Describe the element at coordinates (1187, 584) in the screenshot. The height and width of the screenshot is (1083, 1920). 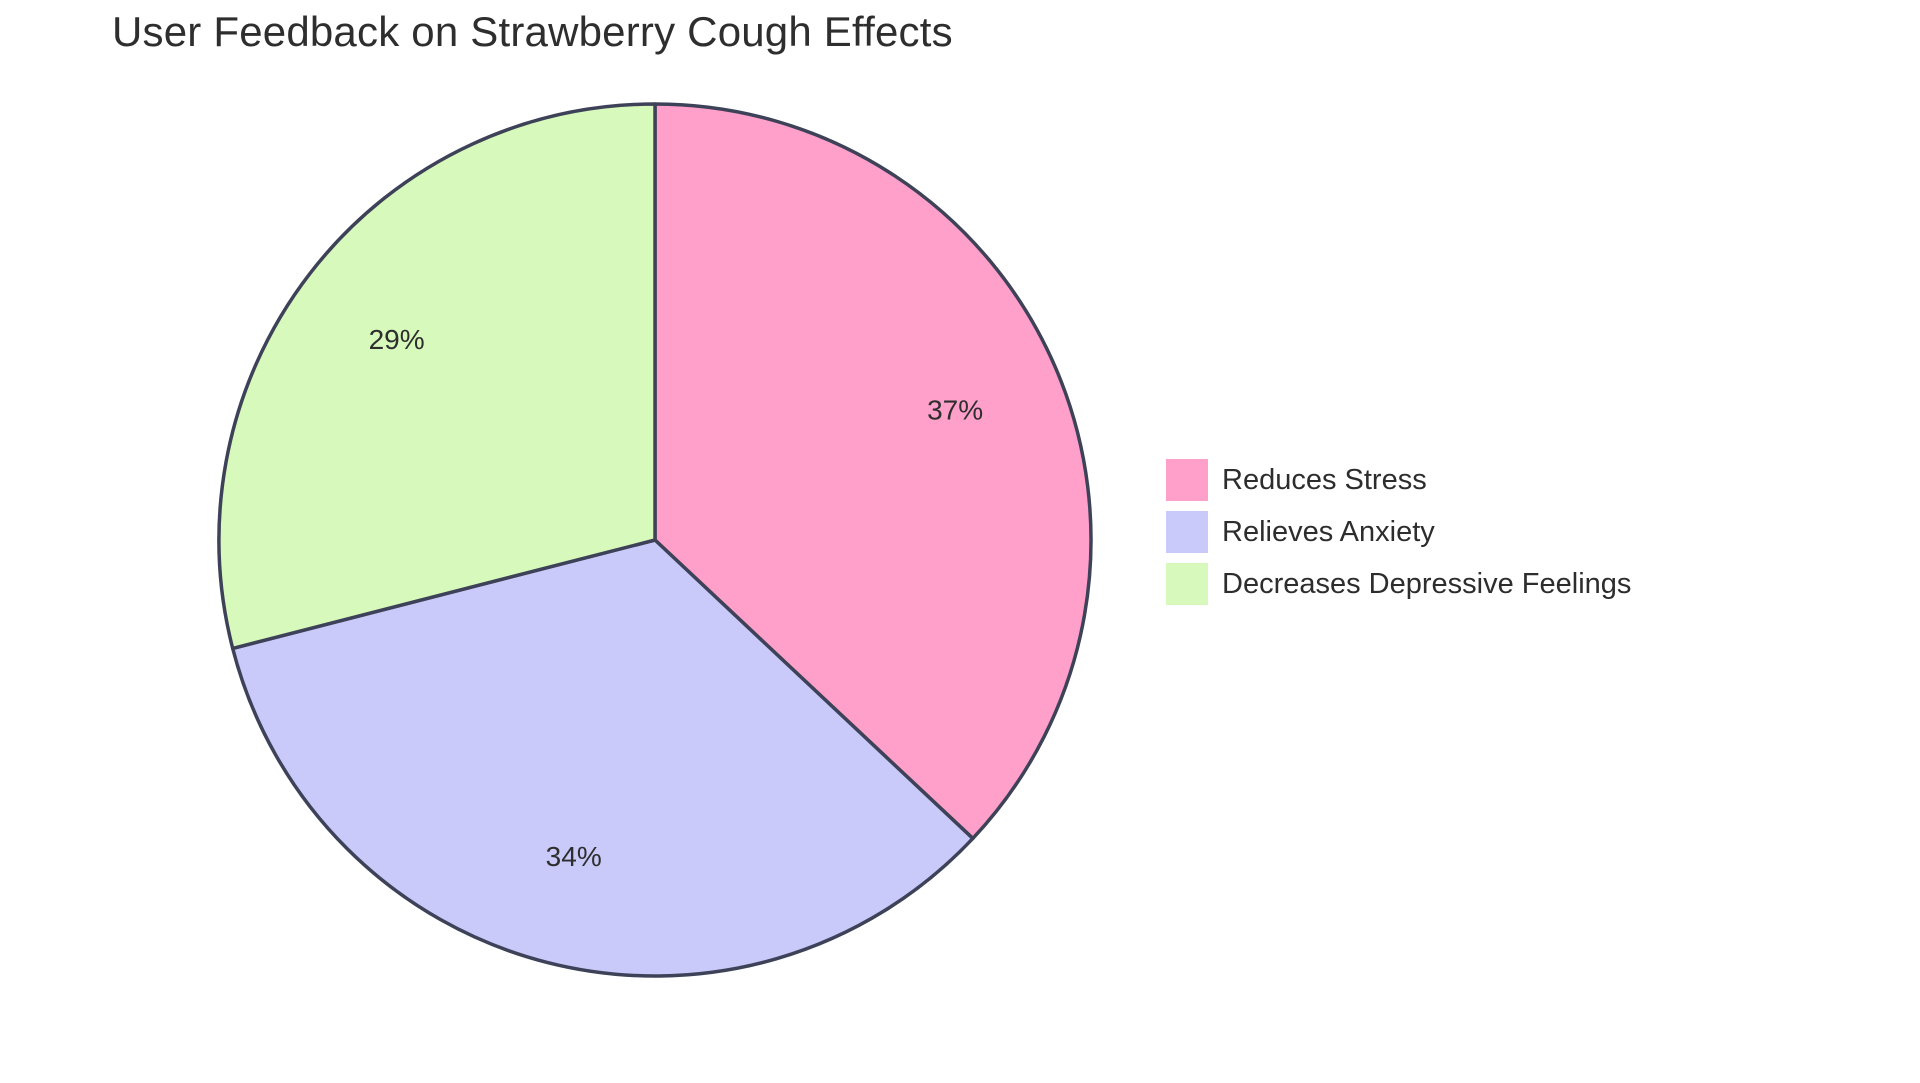
I see `legend-swatch-decreases-depressive-feelings` at that location.